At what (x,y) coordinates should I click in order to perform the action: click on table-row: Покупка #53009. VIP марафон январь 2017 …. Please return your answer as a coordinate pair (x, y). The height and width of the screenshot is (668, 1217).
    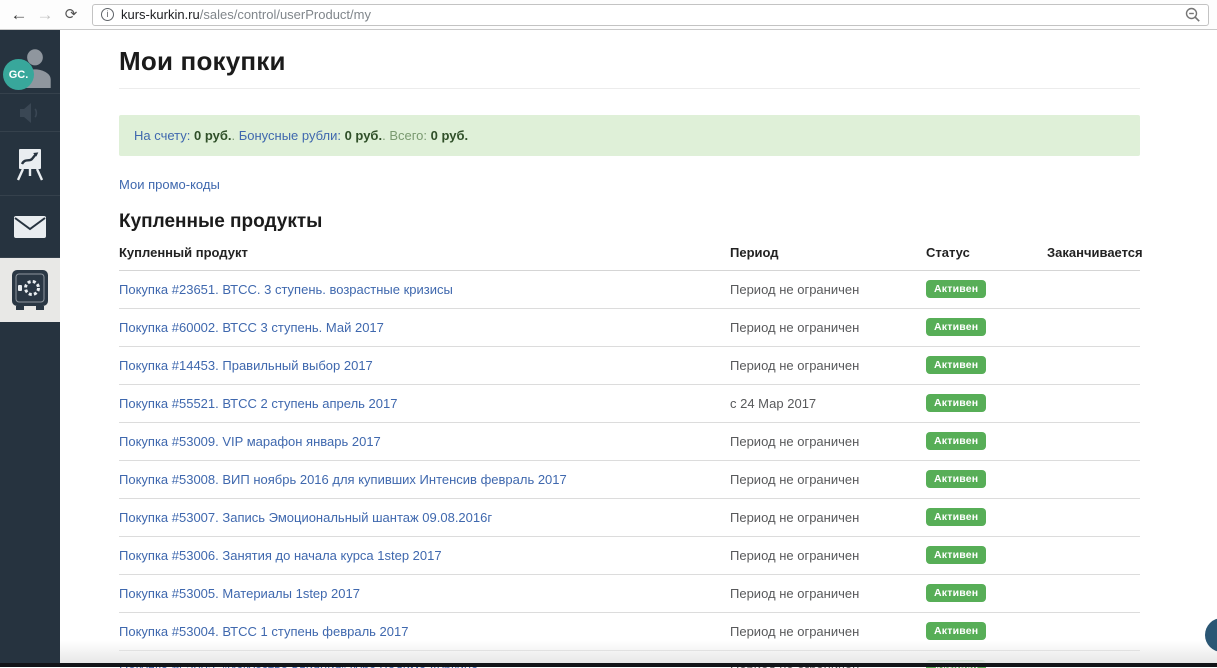
    Looking at the image, I should click on (629, 441).